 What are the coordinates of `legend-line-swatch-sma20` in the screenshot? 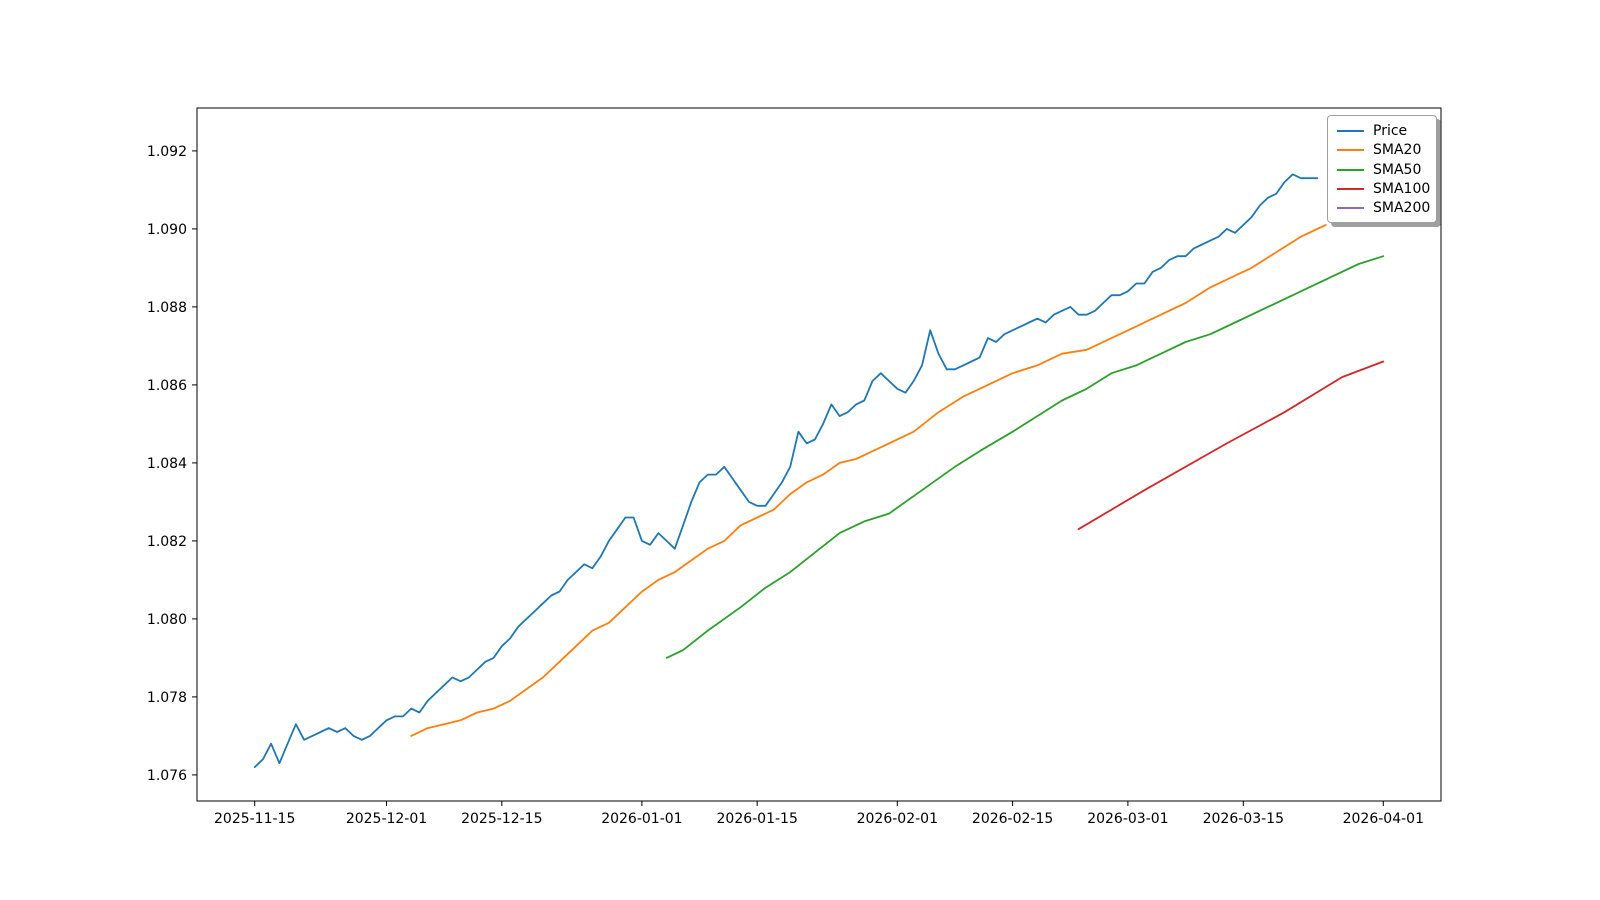 It's located at (1350, 150).